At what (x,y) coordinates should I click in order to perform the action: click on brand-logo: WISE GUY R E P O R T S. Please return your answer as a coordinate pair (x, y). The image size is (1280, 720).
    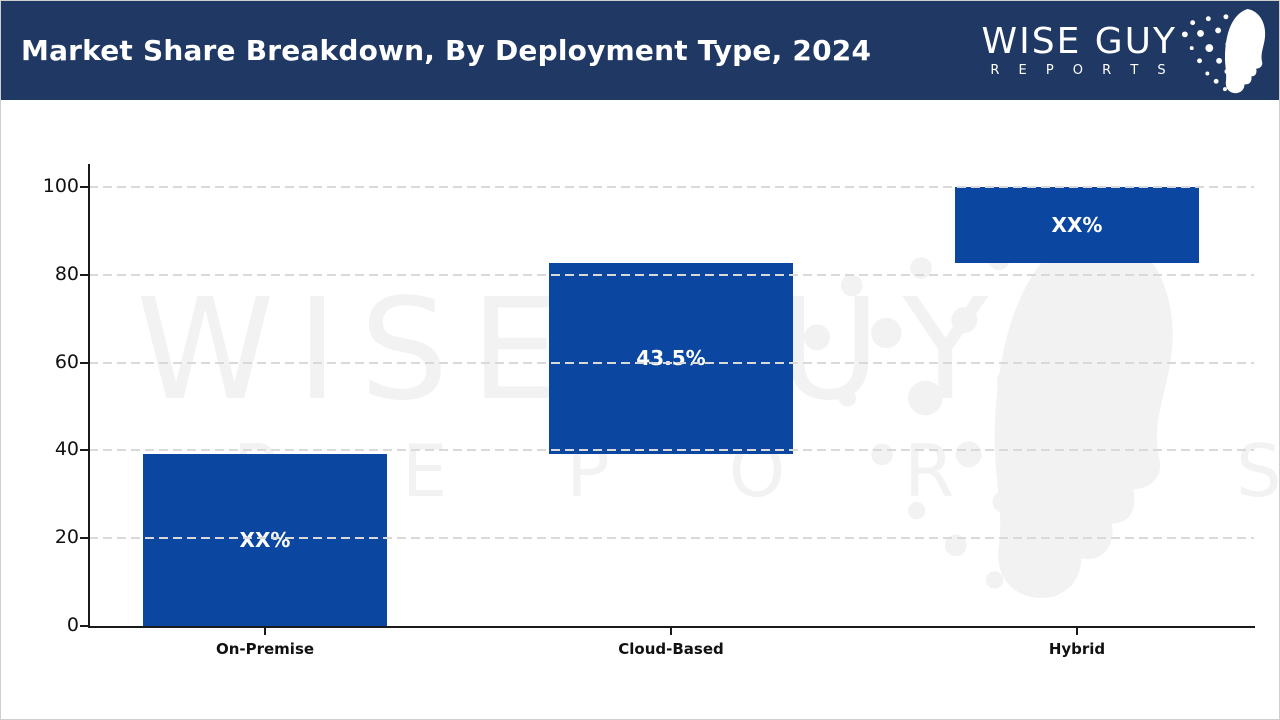
    Looking at the image, I should click on (1125, 51).